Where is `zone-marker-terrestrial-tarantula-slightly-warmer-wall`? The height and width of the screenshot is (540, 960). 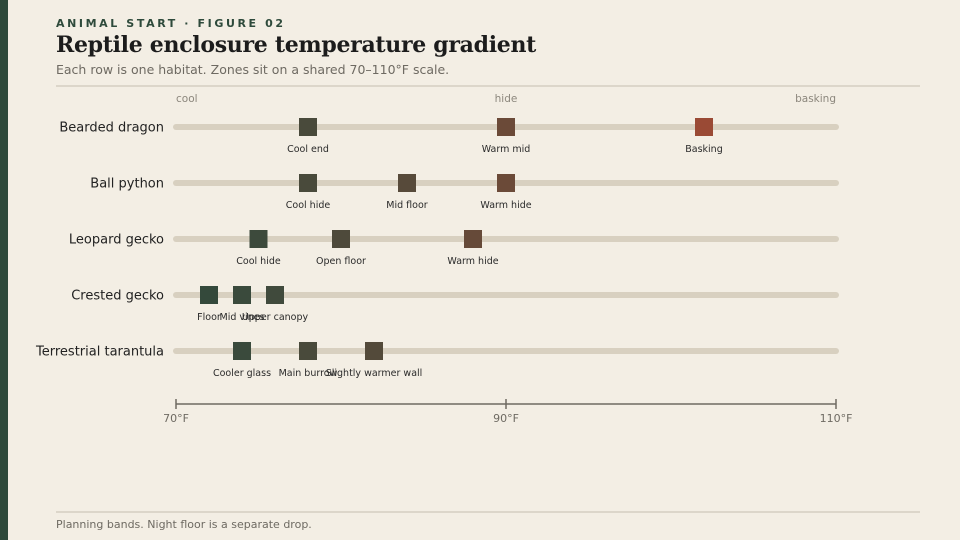
zone-marker-terrestrial-tarantula-slightly-warmer-wall is located at coordinates (374, 351).